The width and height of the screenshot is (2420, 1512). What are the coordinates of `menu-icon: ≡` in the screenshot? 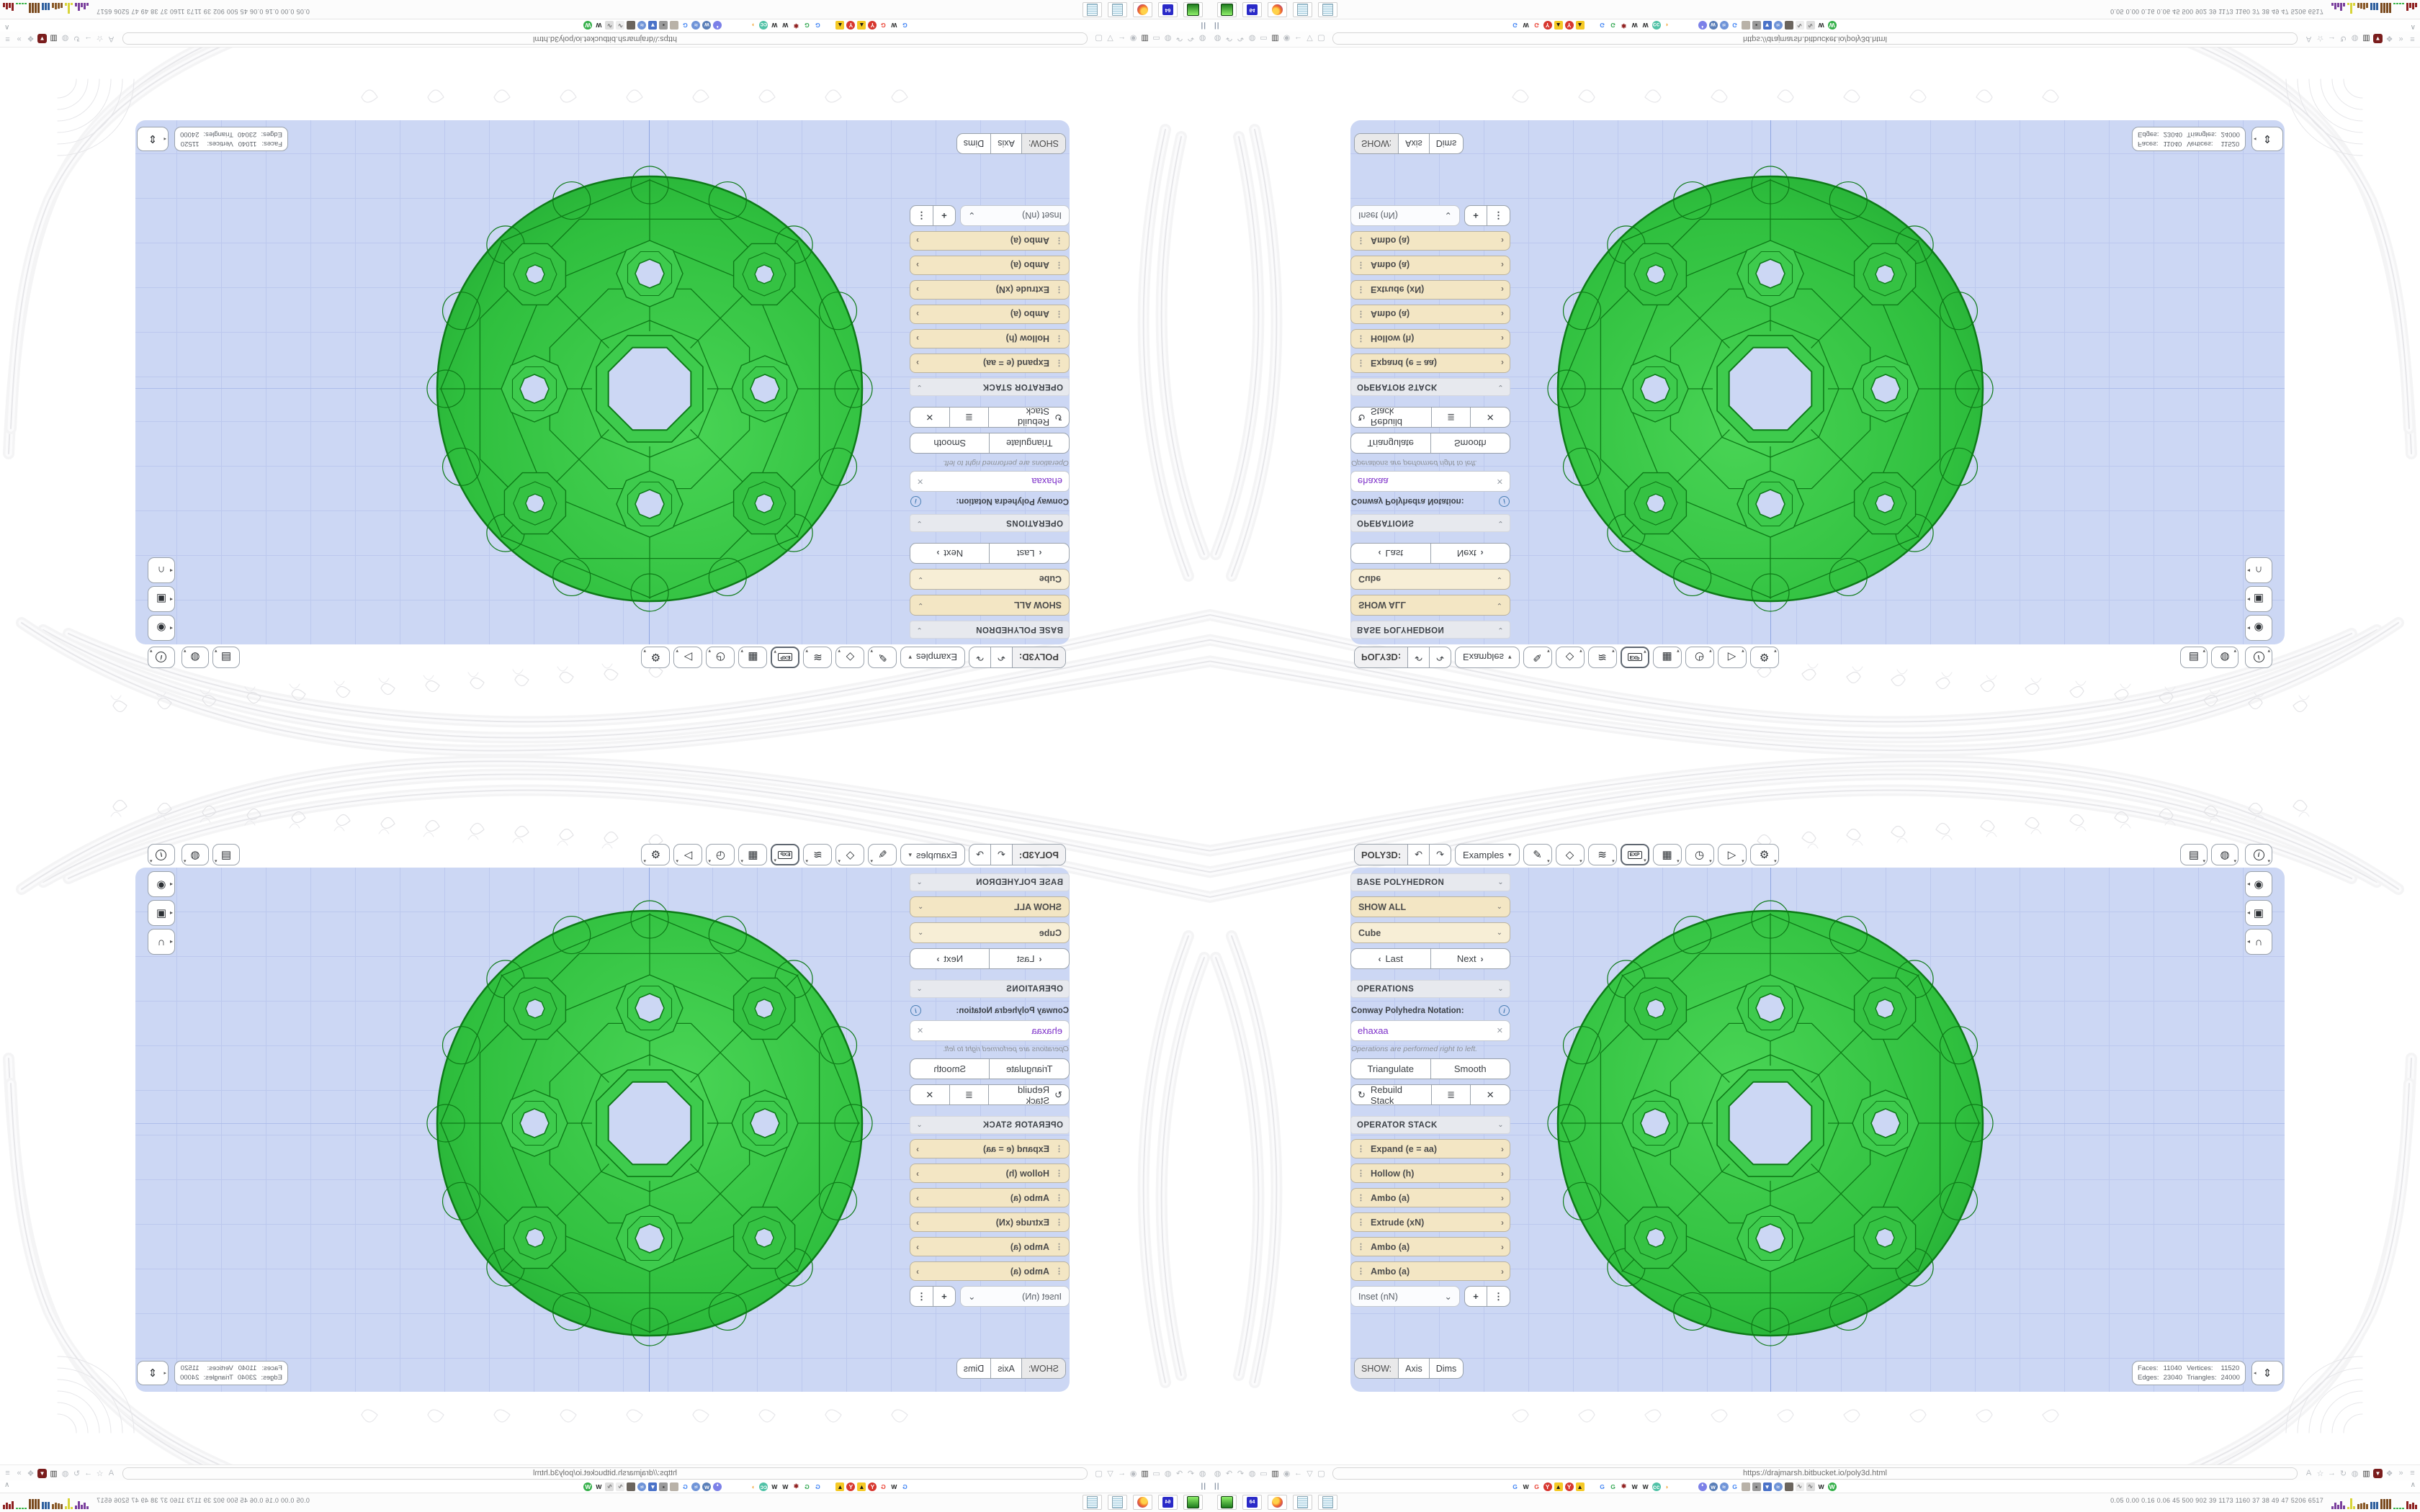 It's located at (2412, 39).